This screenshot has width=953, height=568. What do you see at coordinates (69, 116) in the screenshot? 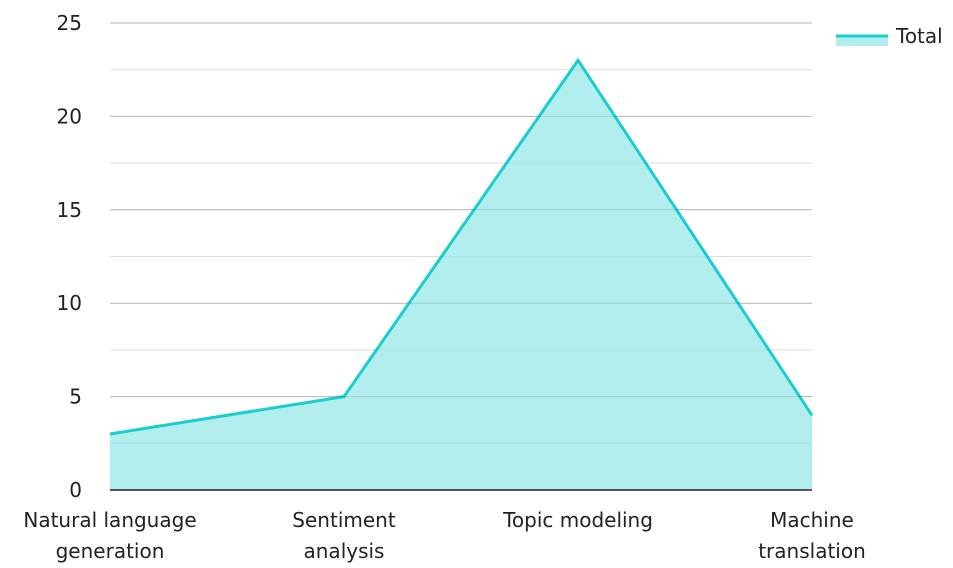
I see `y-tick-label: 20` at bounding box center [69, 116].